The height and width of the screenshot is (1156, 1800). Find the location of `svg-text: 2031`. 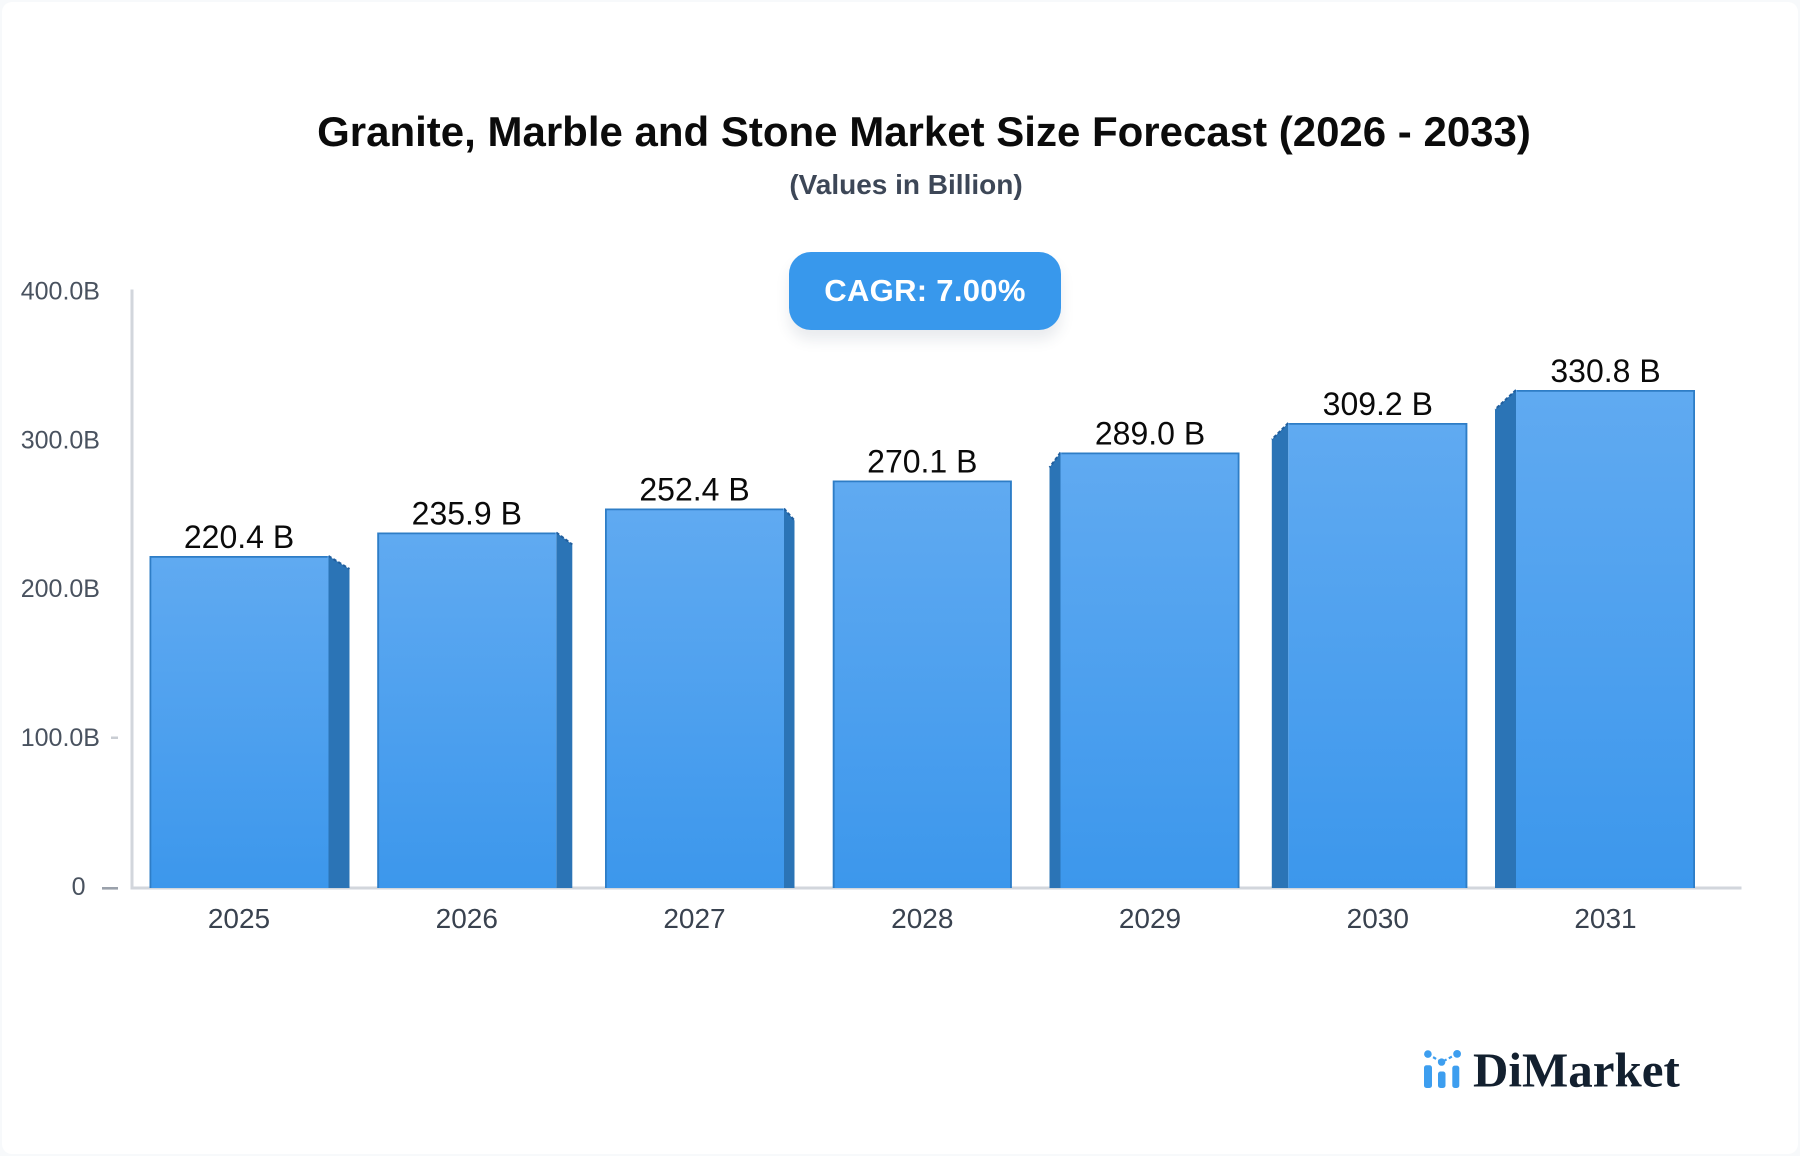

svg-text: 2031 is located at coordinates (1605, 918).